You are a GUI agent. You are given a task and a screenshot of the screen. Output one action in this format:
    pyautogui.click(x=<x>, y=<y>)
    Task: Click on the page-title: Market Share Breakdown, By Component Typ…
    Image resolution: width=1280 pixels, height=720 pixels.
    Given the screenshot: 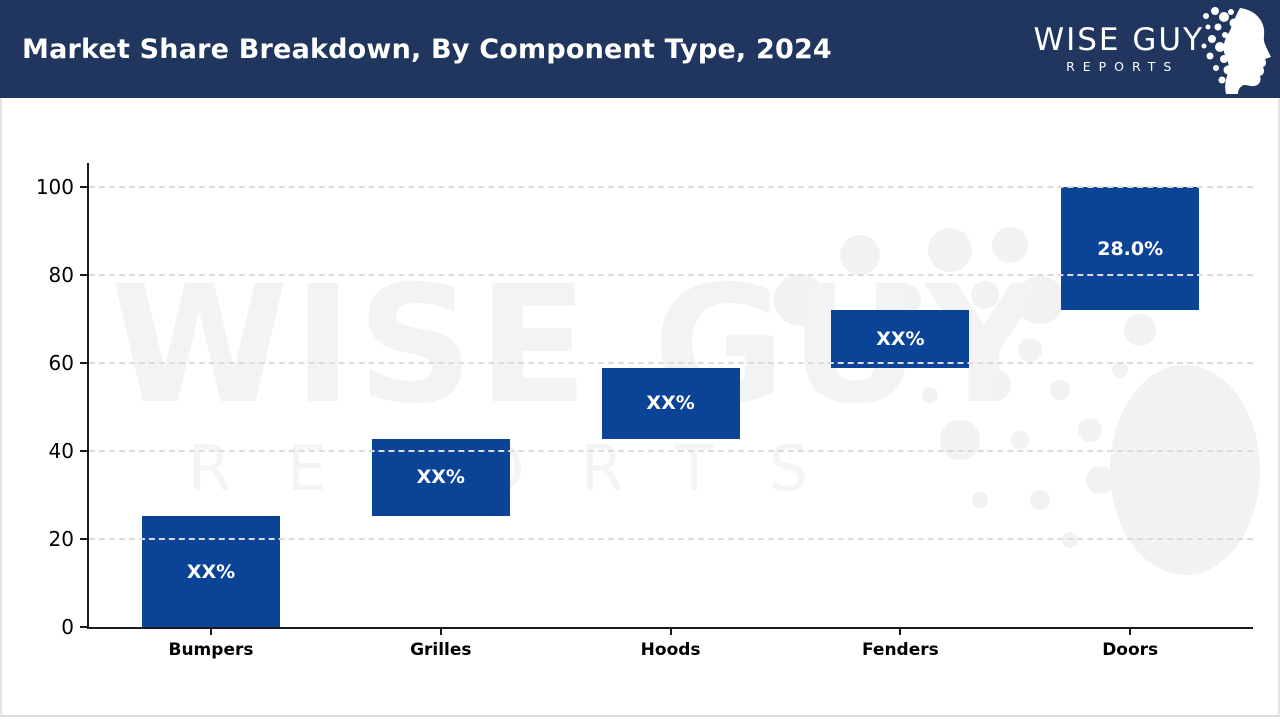 What is the action you would take?
    pyautogui.click(x=427, y=49)
    